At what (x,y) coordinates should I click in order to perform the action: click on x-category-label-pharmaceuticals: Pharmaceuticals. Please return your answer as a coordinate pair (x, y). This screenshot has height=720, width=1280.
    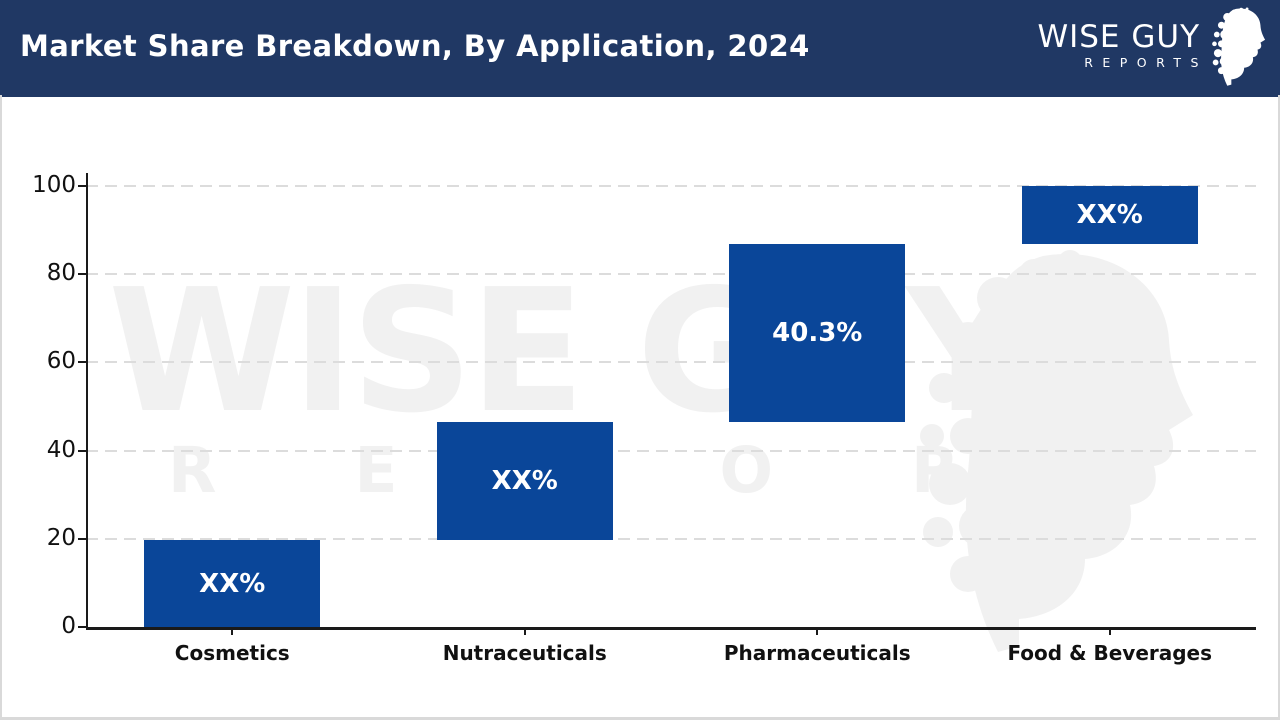
    Looking at the image, I should click on (817, 653).